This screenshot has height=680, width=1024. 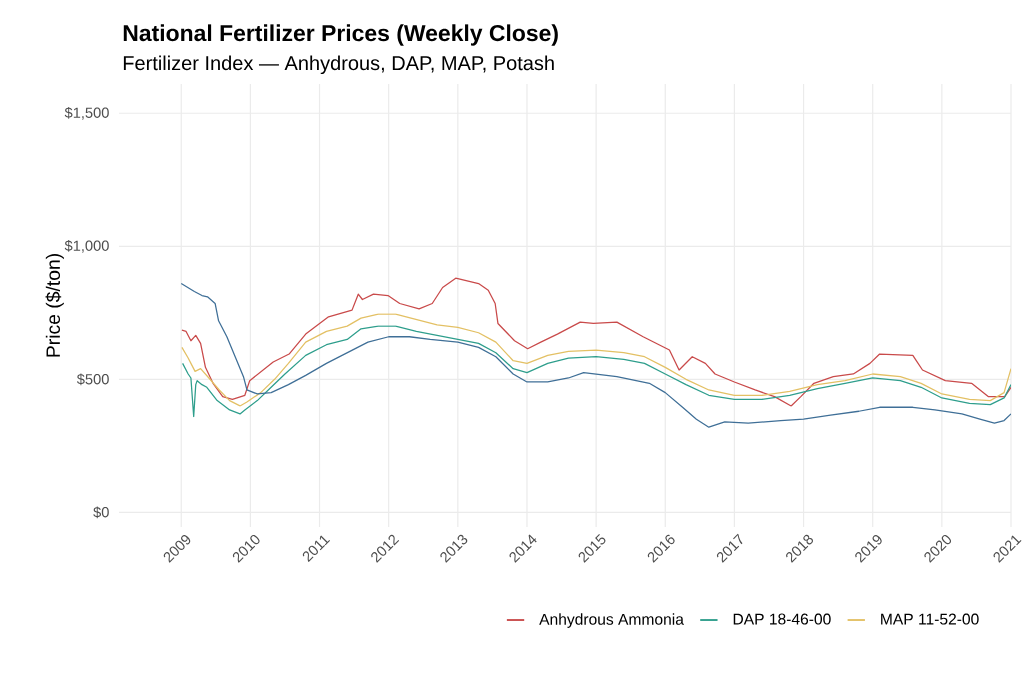 What do you see at coordinates (92, 379) in the screenshot?
I see `y-tick-label: $500` at bounding box center [92, 379].